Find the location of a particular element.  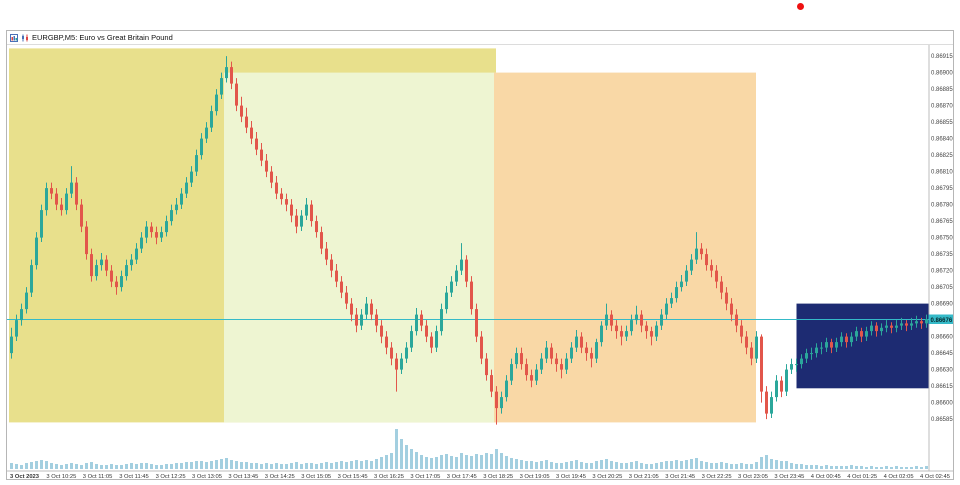

time-axis-label: 3 Oct 20:25 is located at coordinates (607, 477).